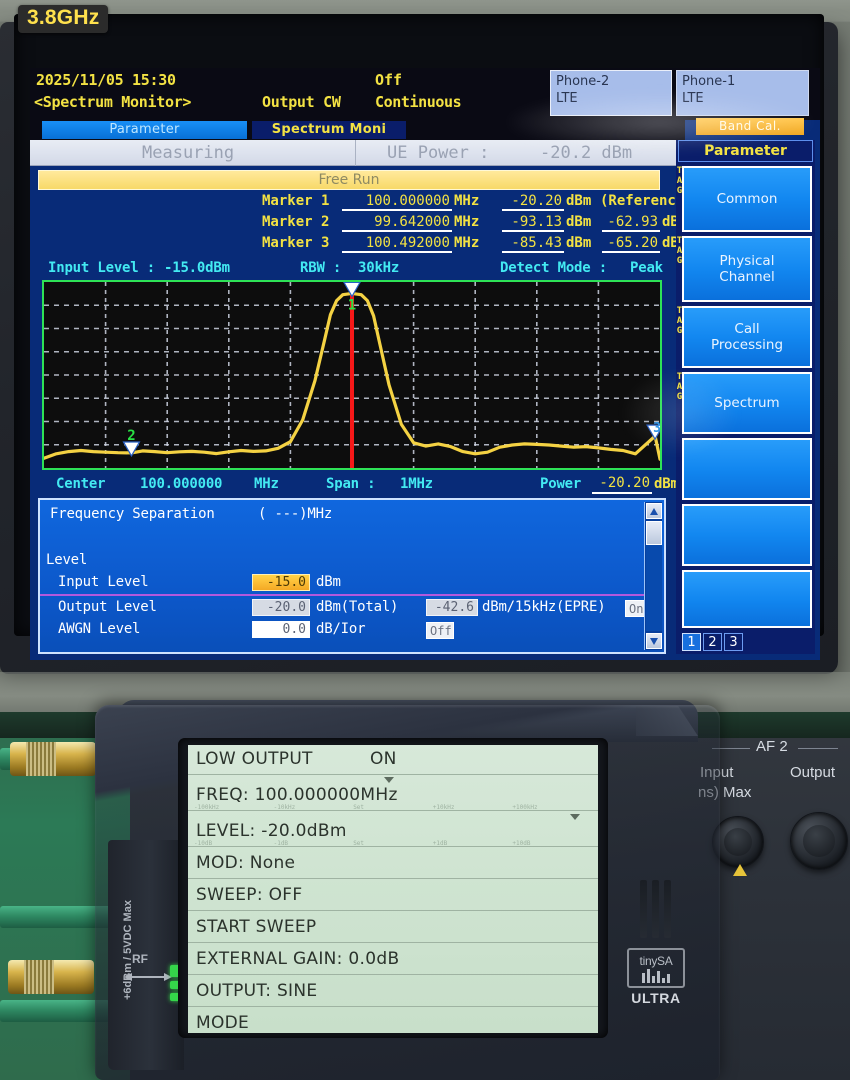  I want to click on softkey-call-processing-label: Call Processing, so click(747, 337).